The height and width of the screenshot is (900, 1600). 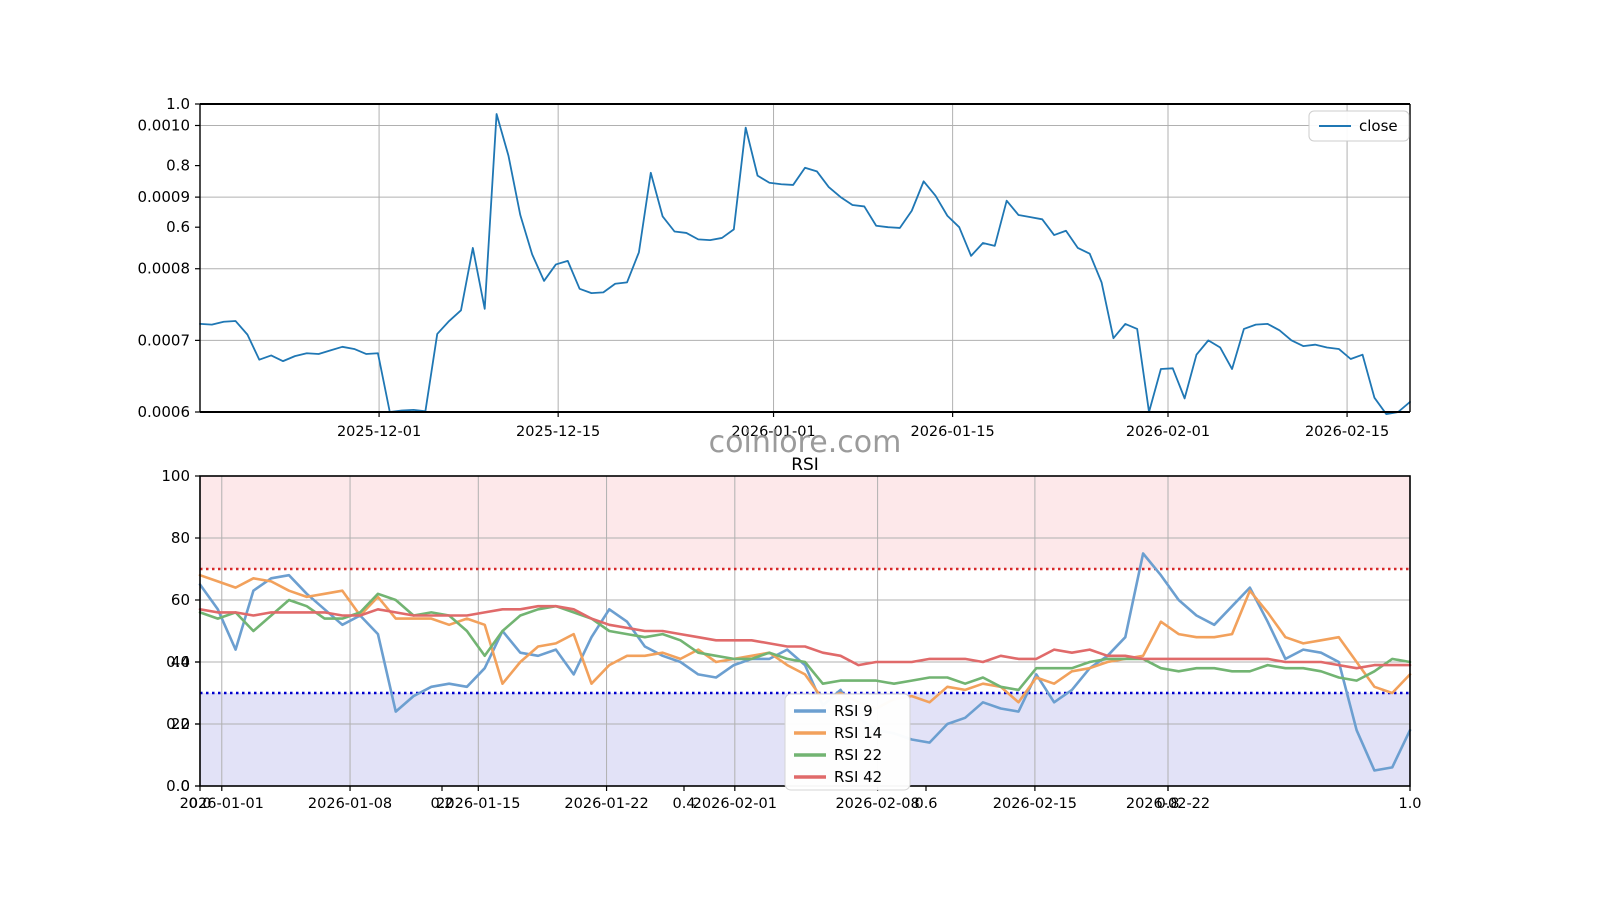 What do you see at coordinates (164, 412) in the screenshot?
I see `price-ytick-label-0.0006: 0.0006` at bounding box center [164, 412].